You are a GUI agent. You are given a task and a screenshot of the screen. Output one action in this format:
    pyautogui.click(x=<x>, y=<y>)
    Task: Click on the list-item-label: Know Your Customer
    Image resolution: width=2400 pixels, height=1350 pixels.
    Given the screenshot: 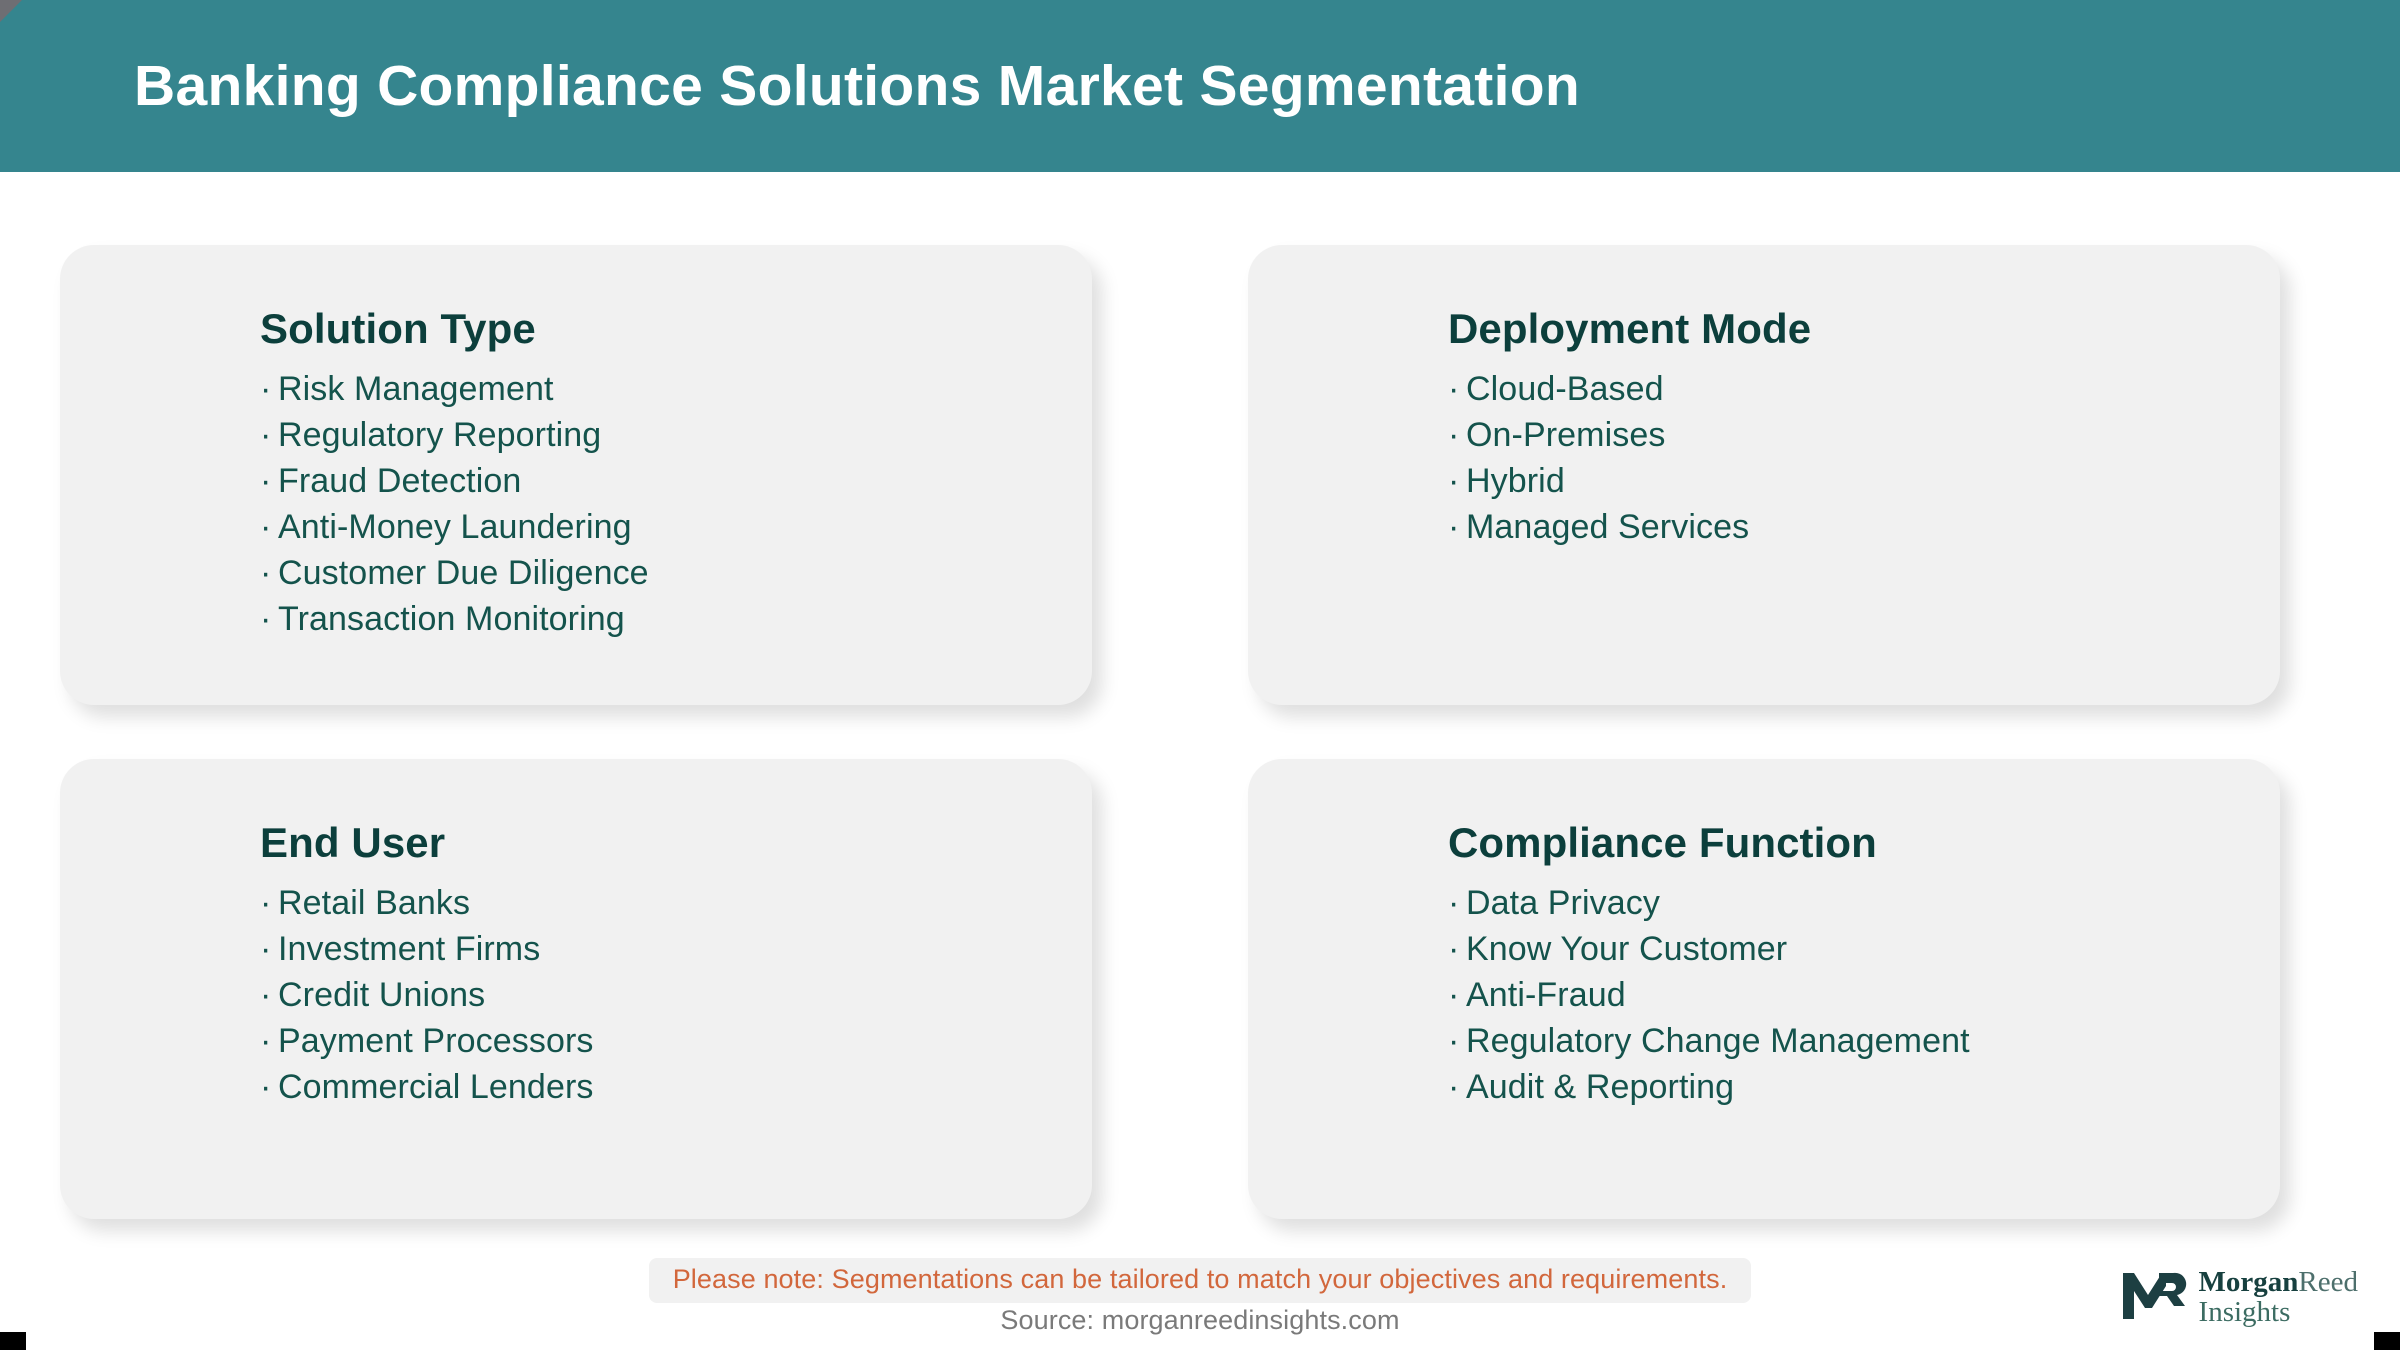 What is the action you would take?
    pyautogui.click(x=1627, y=948)
    